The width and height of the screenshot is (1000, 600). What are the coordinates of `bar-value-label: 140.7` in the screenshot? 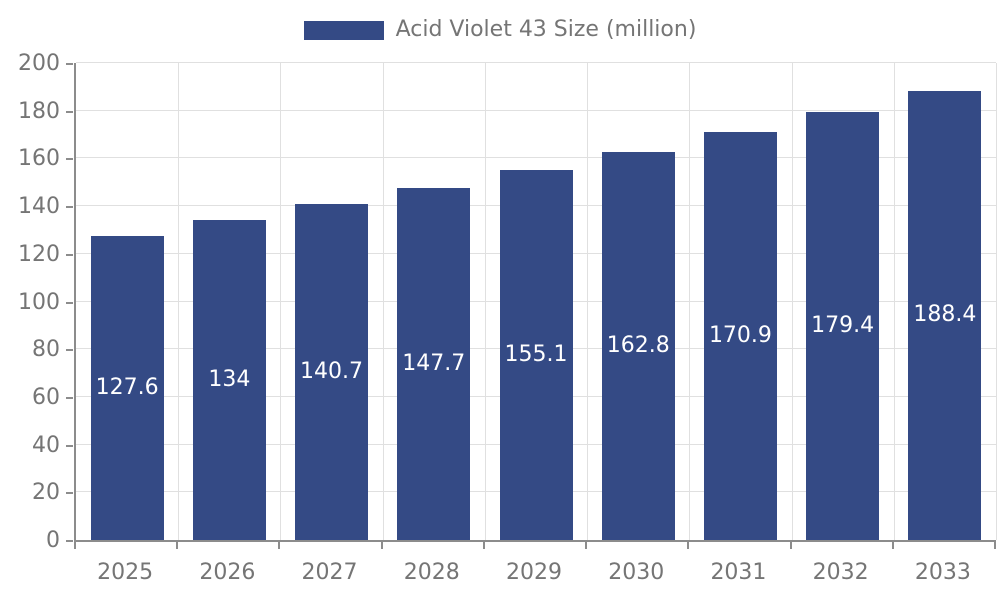 It's located at (332, 372).